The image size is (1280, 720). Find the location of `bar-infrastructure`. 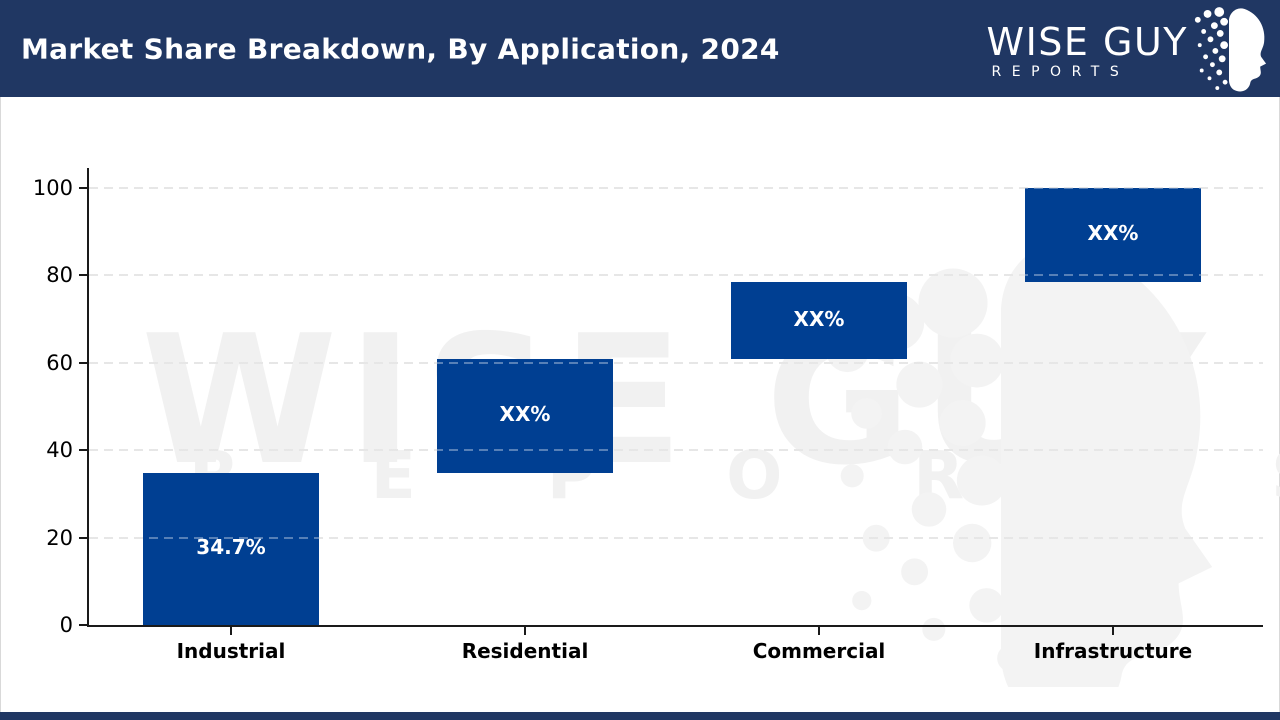

bar-infrastructure is located at coordinates (1113, 235).